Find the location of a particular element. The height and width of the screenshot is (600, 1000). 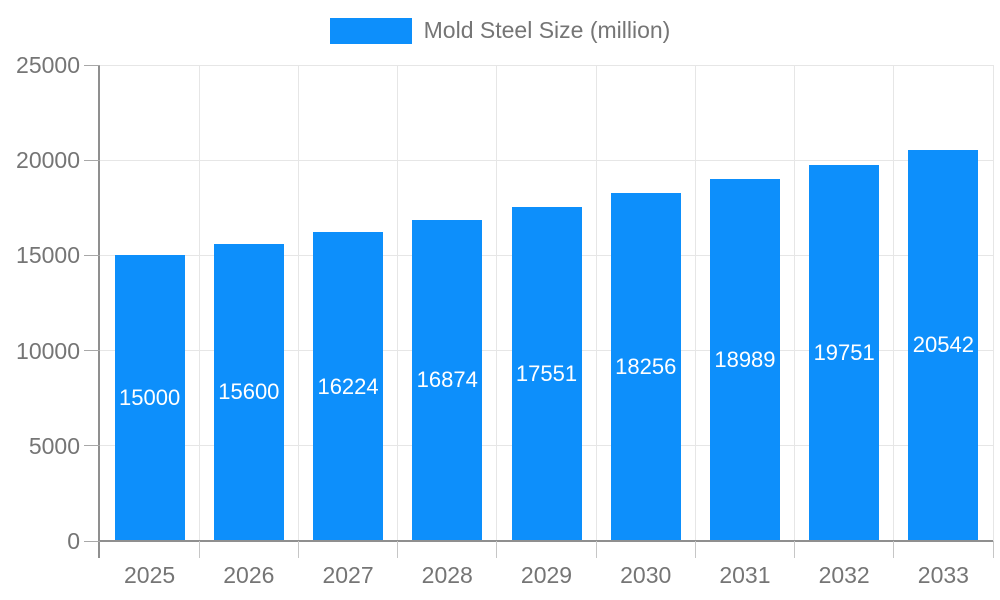

bar-value-label: 15600 is located at coordinates (249, 392).